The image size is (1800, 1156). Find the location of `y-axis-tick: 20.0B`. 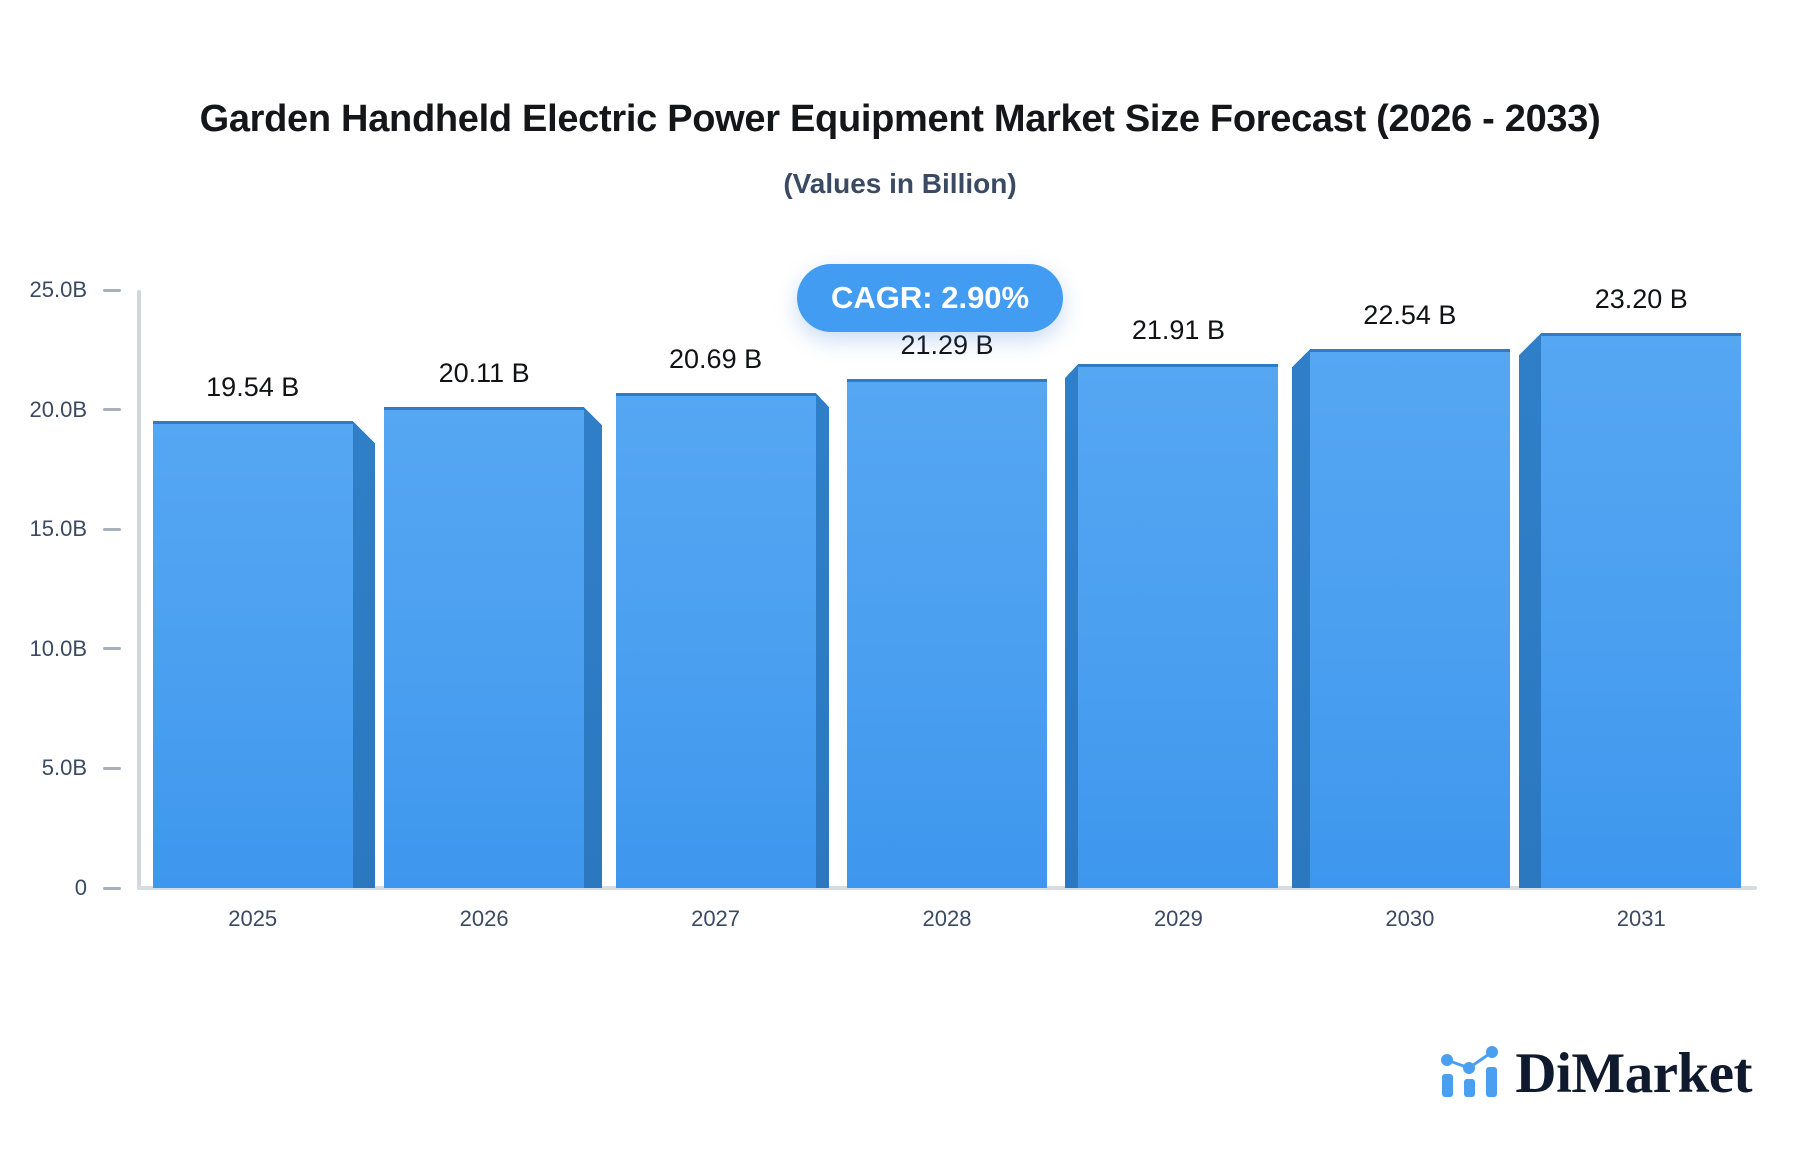

y-axis-tick: 20.0B is located at coordinates (68, 409).